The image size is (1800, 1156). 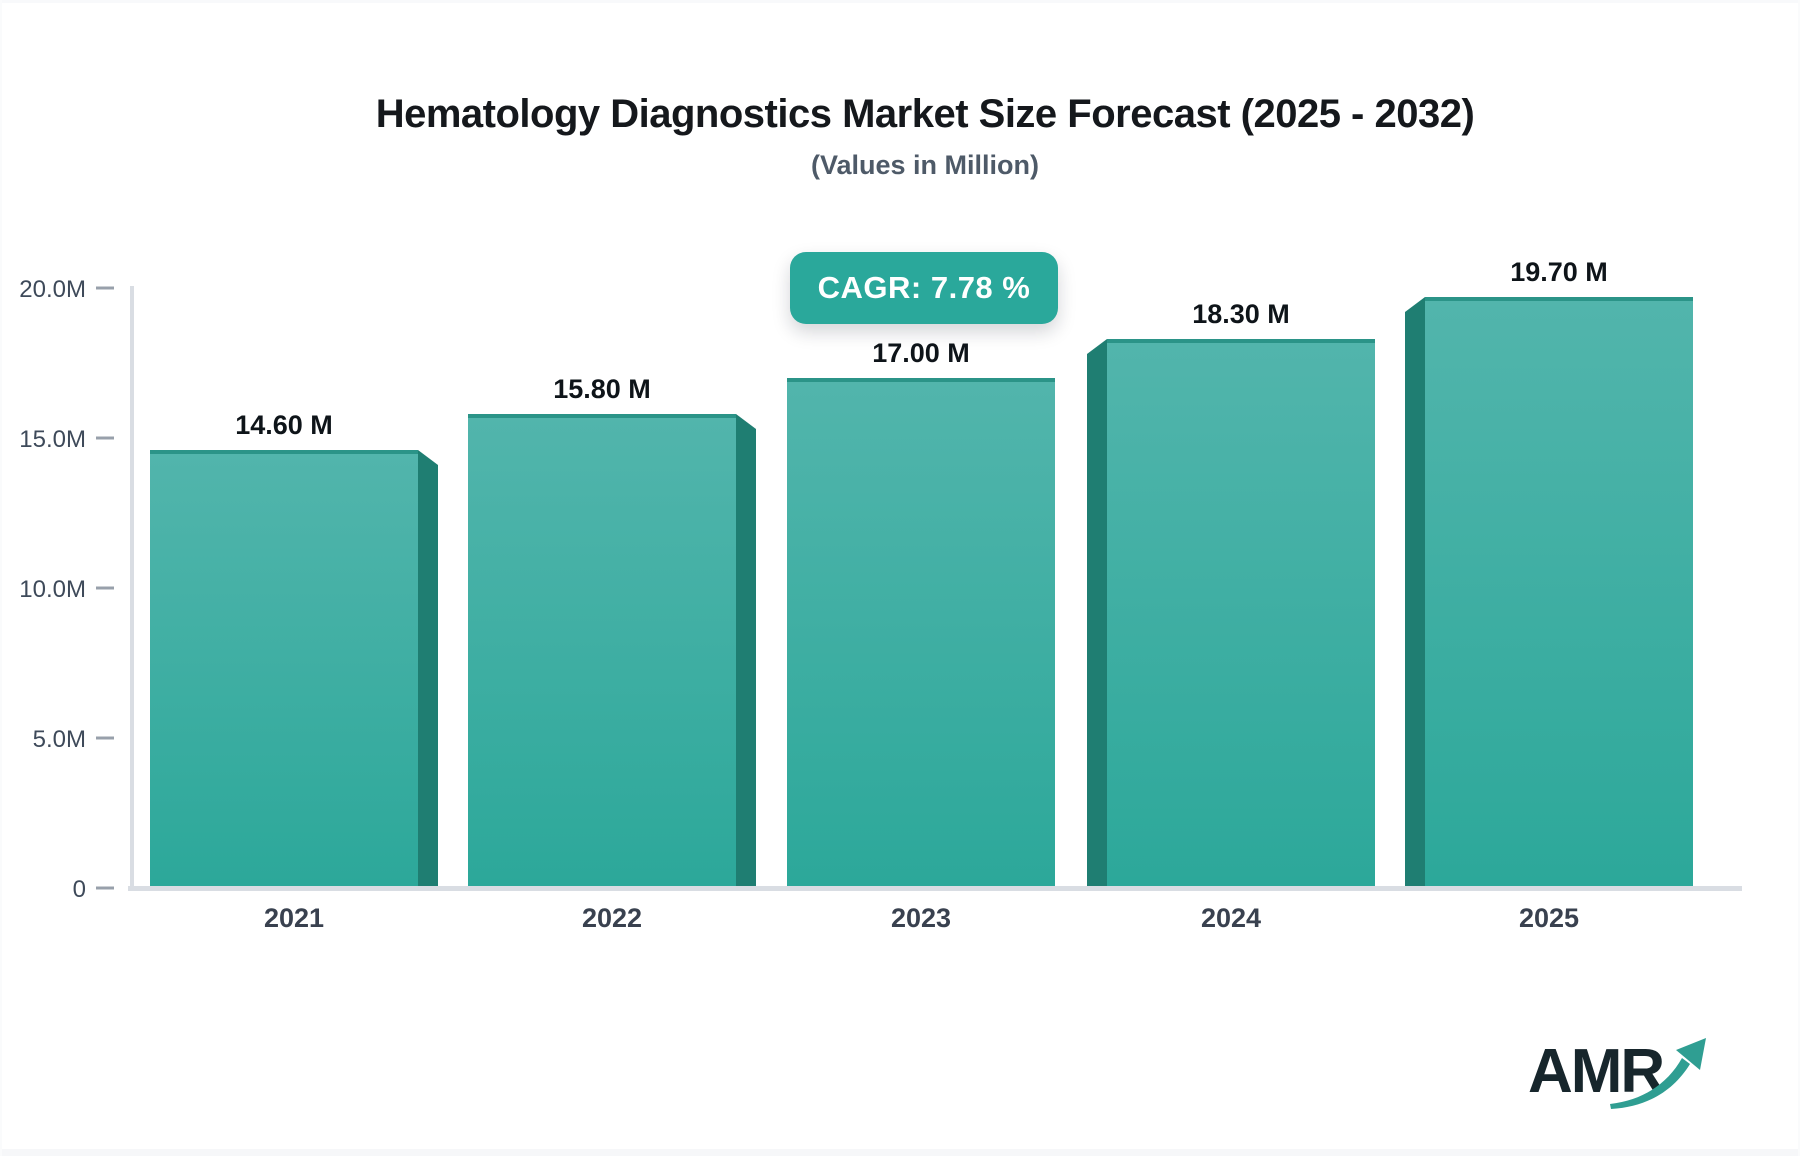 I want to click on y-tick-label: 15.0M, so click(x=52, y=439).